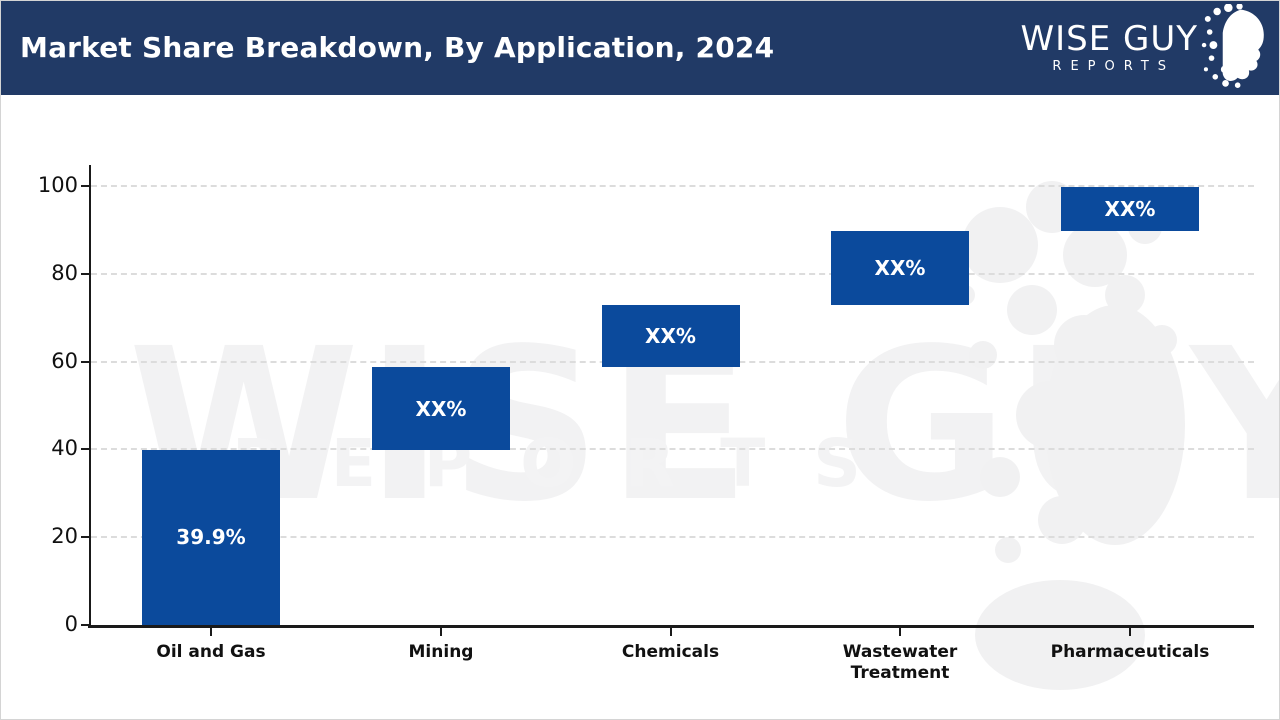  Describe the element at coordinates (64, 360) in the screenshot. I see `y-tick-label: 60` at that location.